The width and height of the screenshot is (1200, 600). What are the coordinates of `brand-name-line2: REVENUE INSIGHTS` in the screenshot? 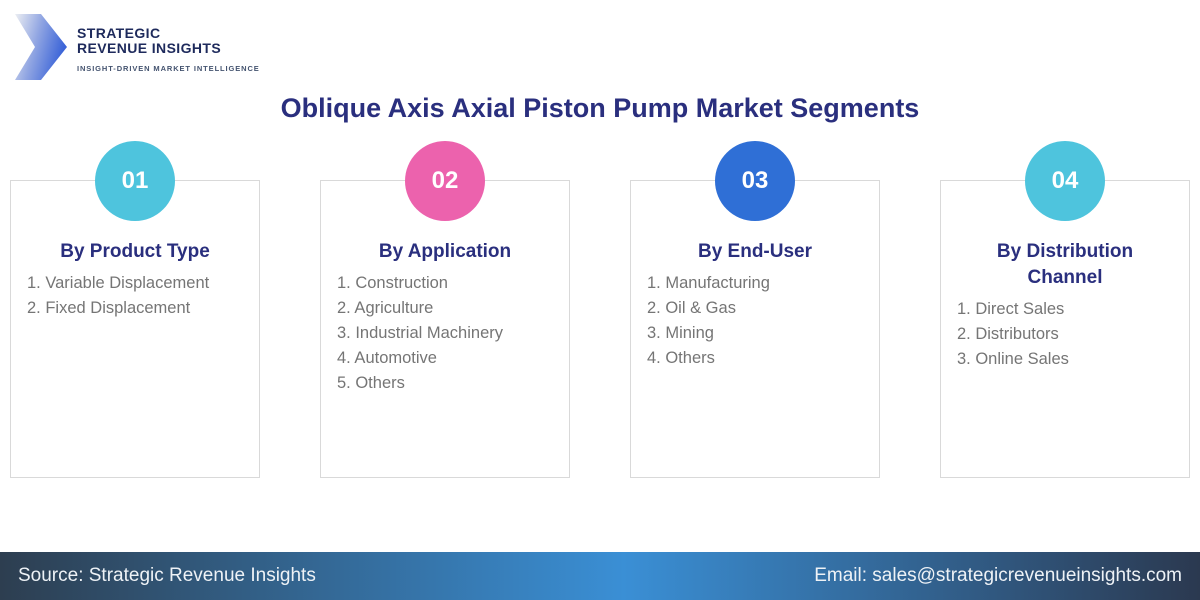 It's located at (149, 47).